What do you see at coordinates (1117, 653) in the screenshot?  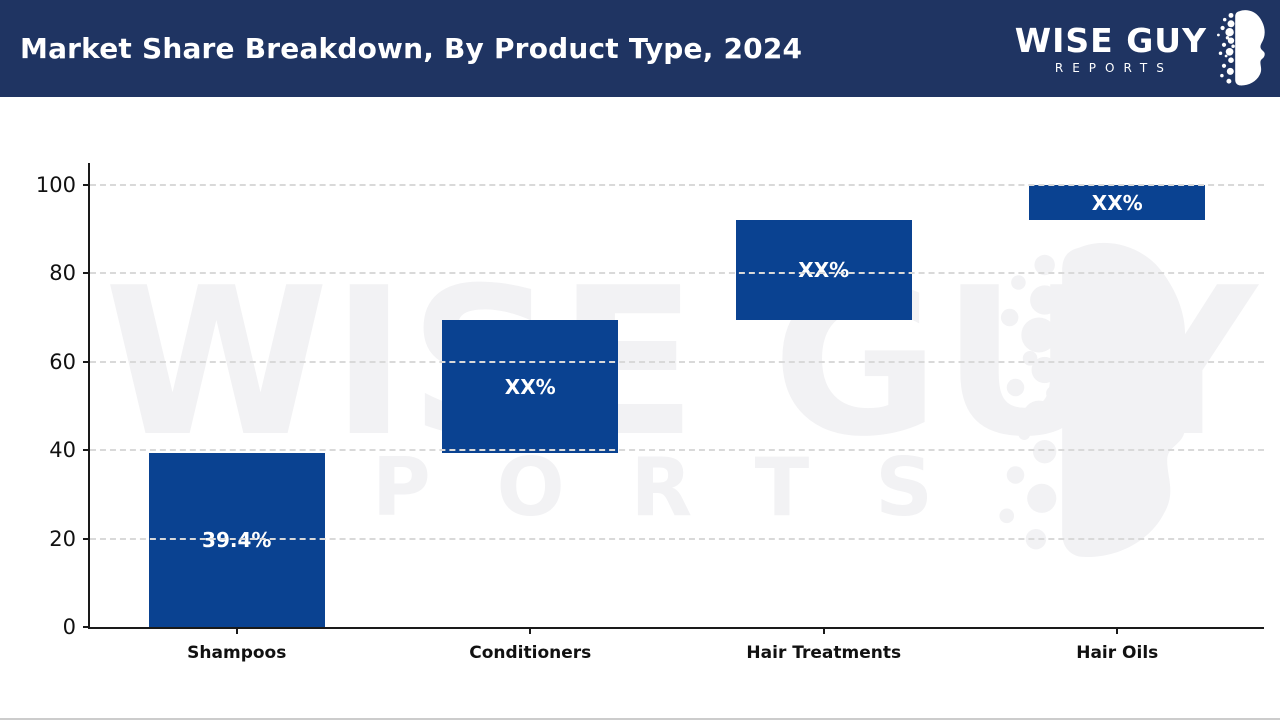 I see `x-axis-category-label: Hair Oils` at bounding box center [1117, 653].